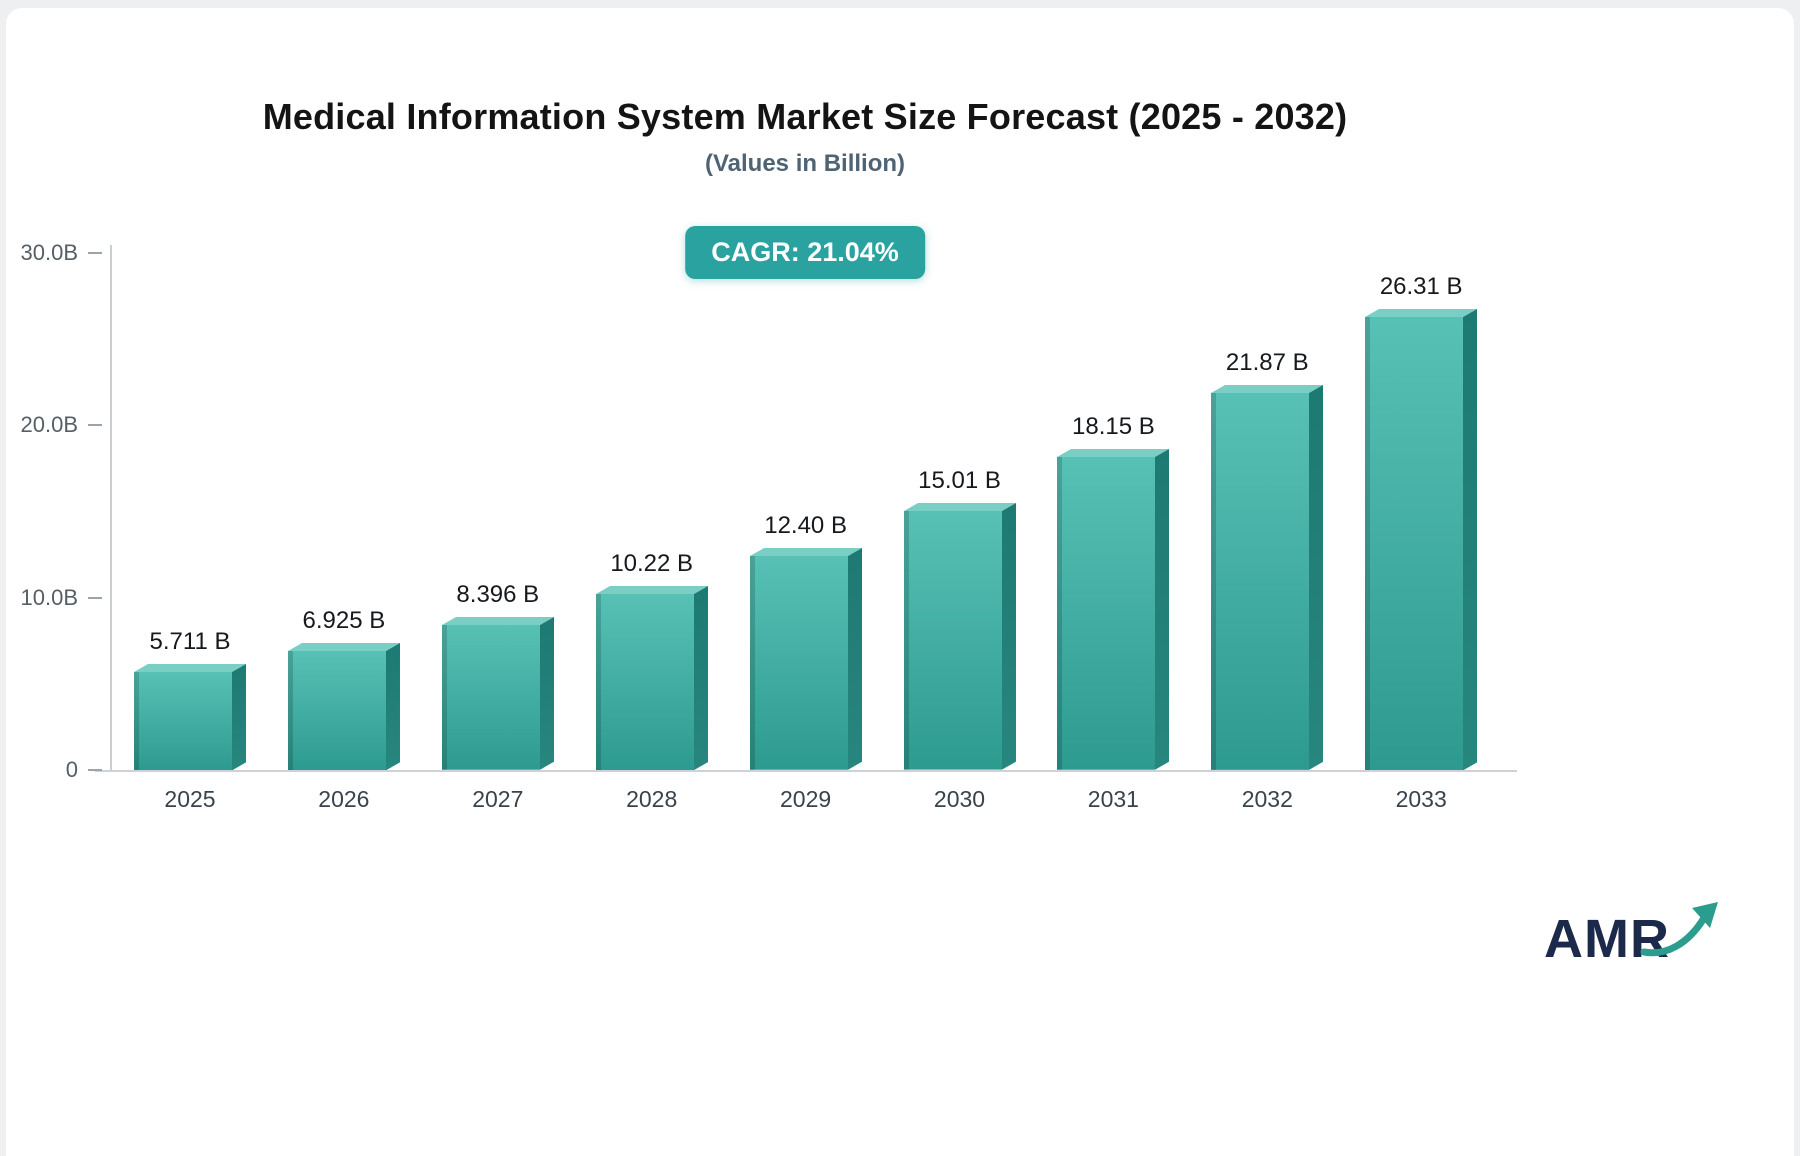  I want to click on bar-2030, so click(959, 636).